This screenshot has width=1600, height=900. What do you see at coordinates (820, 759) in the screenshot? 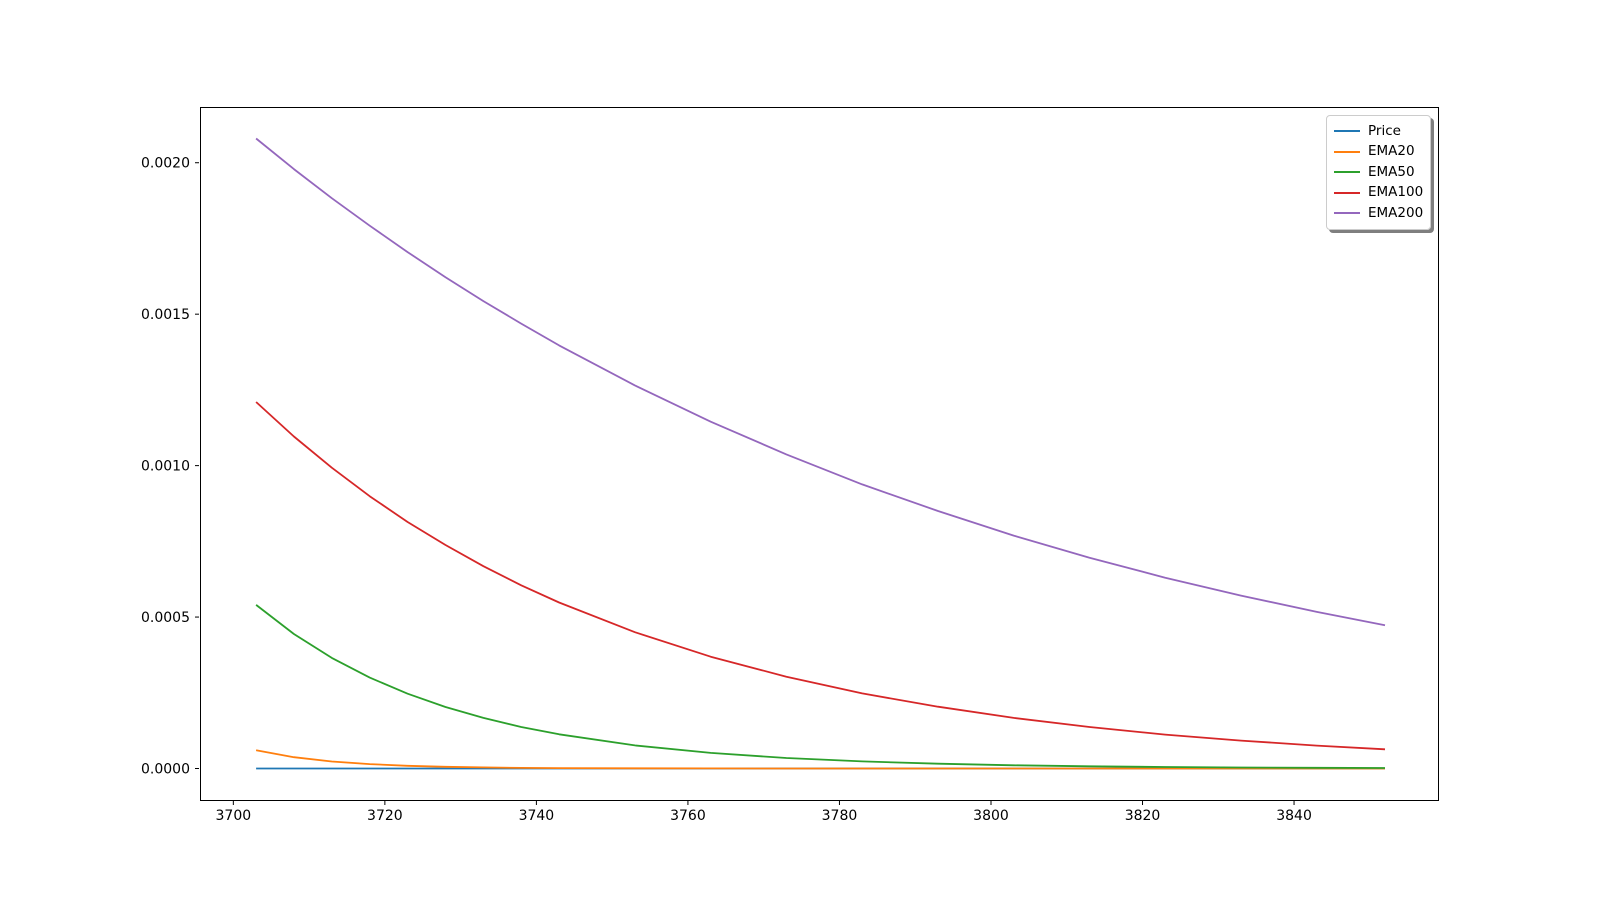
I see `series-line-ema20` at bounding box center [820, 759].